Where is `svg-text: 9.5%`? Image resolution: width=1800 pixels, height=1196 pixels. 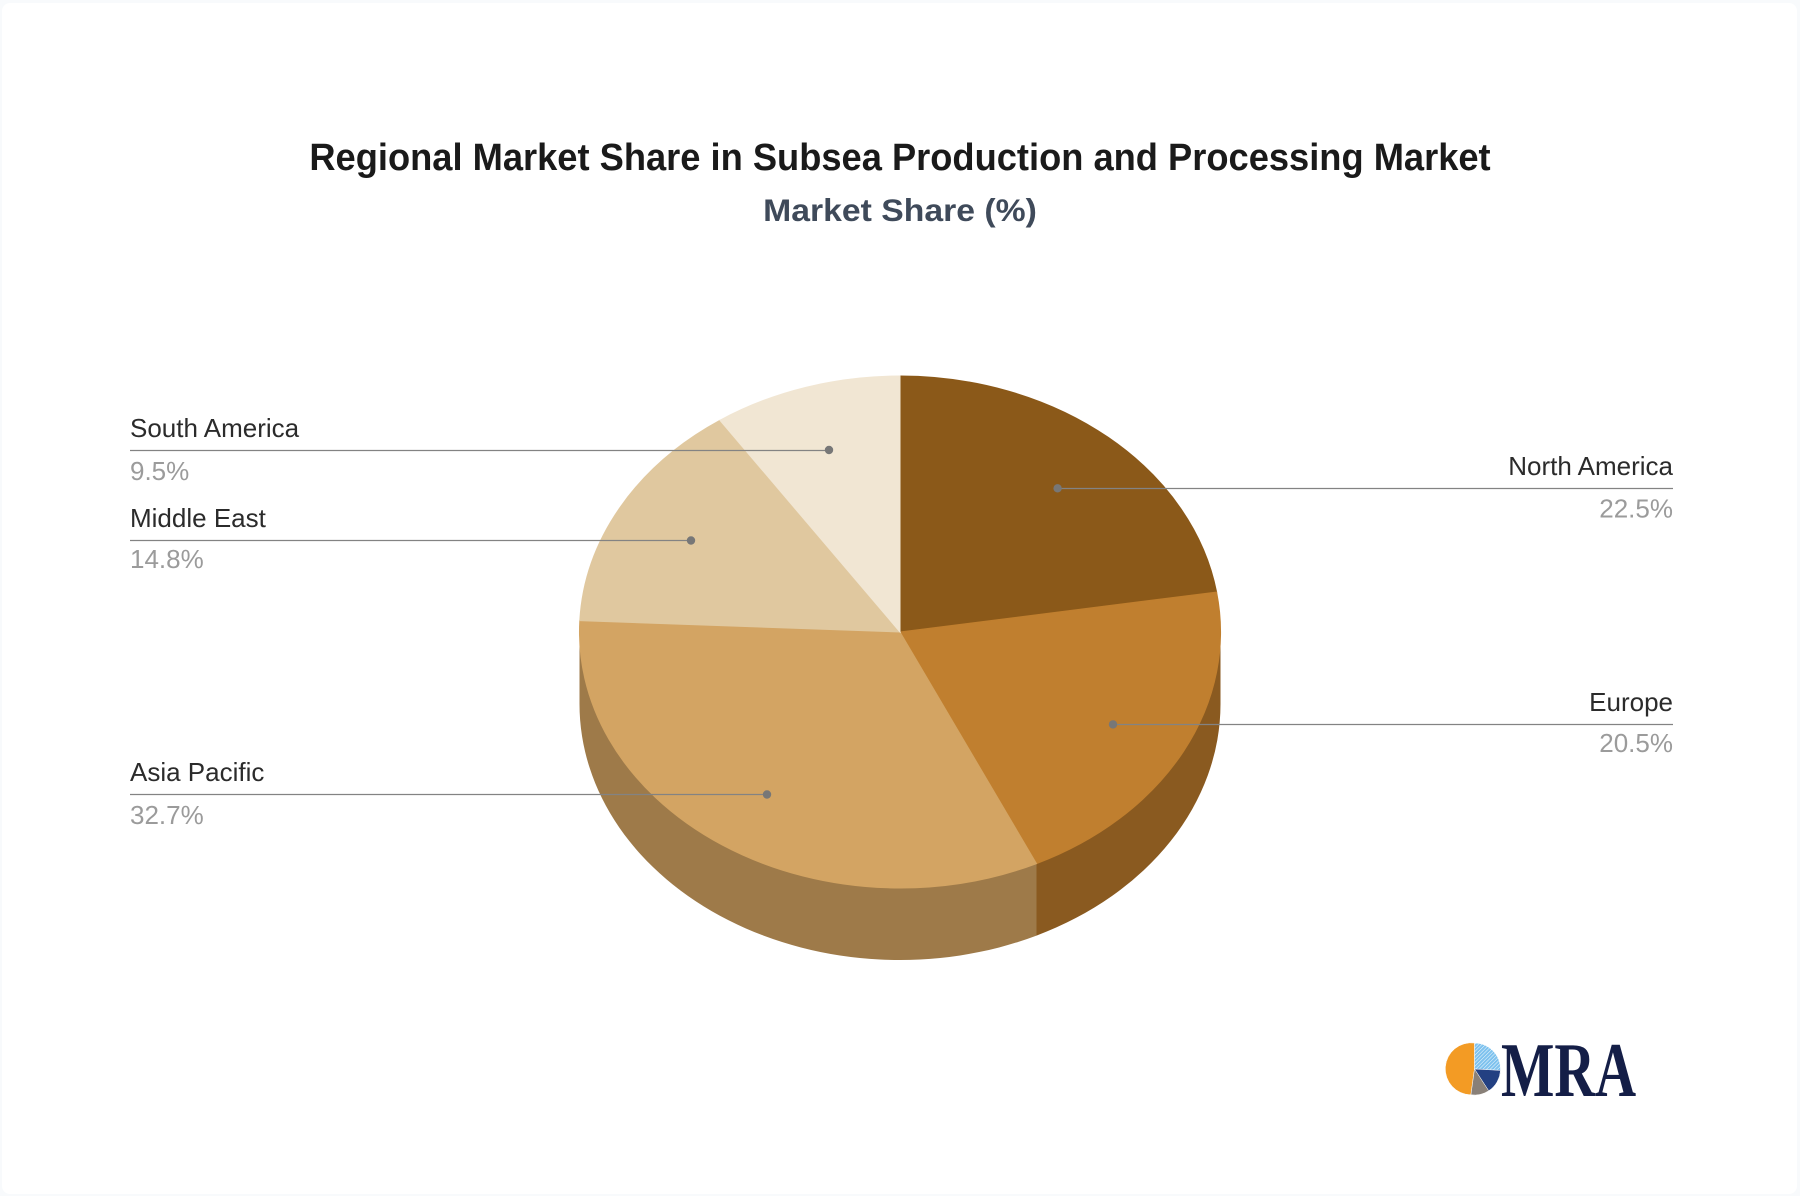
svg-text: 9.5% is located at coordinates (159, 471).